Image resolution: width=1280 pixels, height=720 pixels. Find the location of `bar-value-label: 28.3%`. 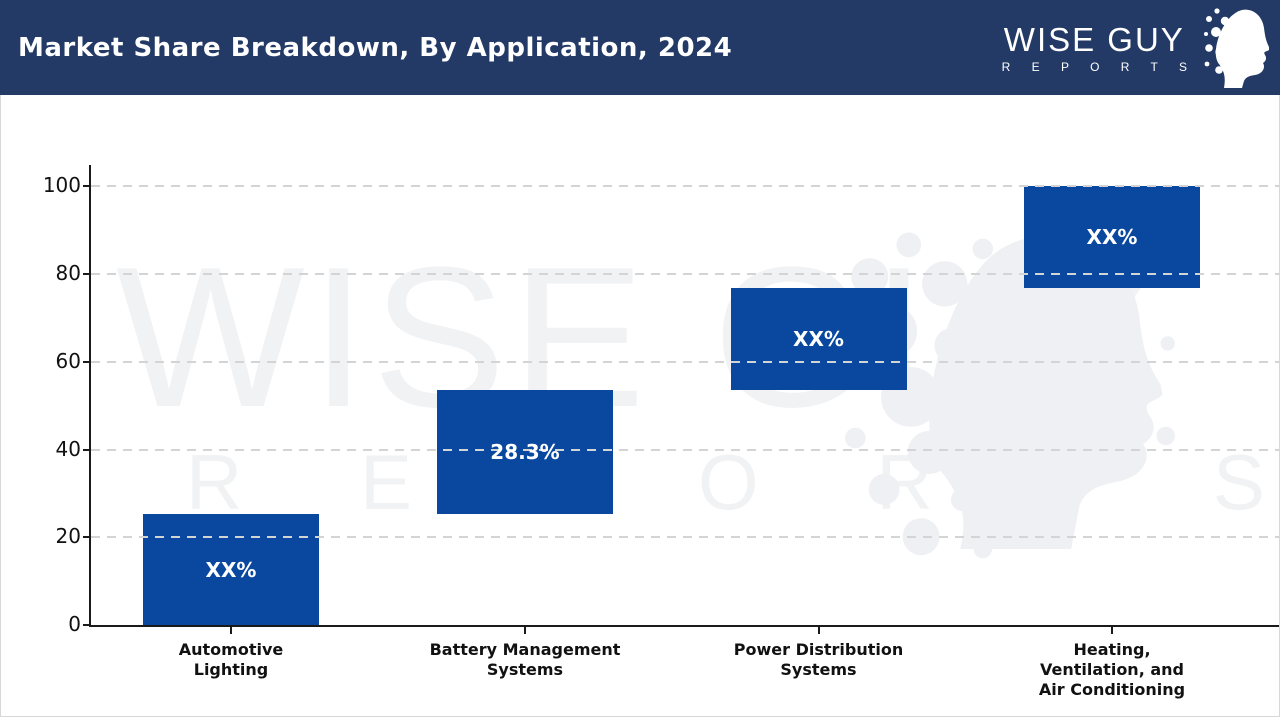

bar-value-label: 28.3% is located at coordinates (525, 452).